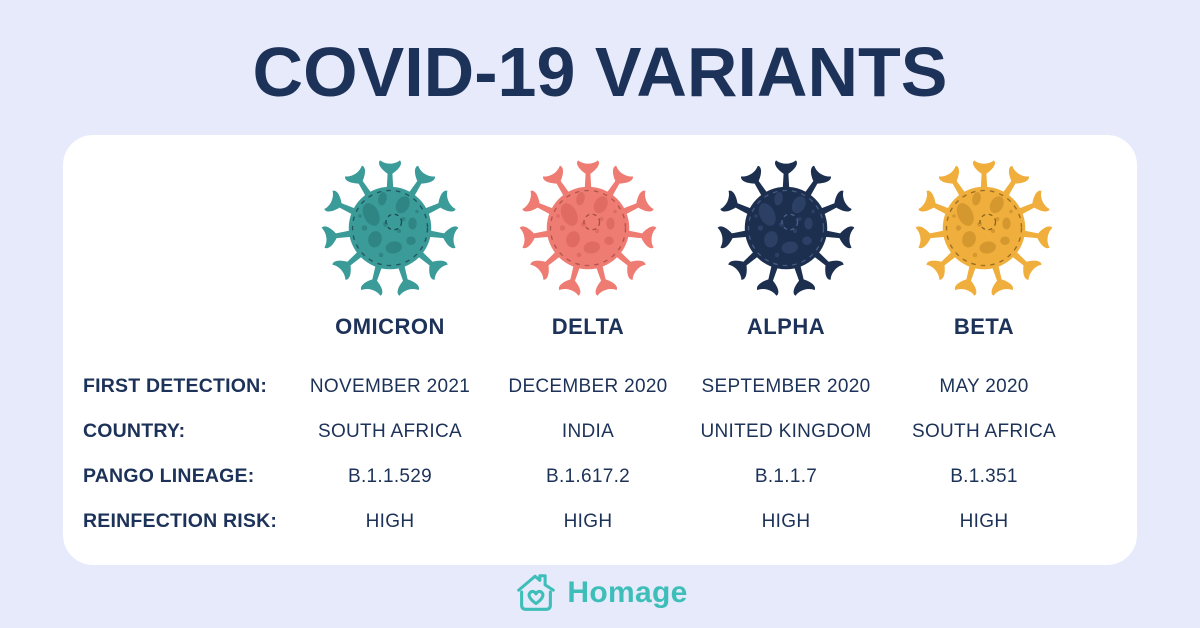  What do you see at coordinates (786, 521) in the screenshot?
I see `alpha-reinfection-risk: HIGH` at bounding box center [786, 521].